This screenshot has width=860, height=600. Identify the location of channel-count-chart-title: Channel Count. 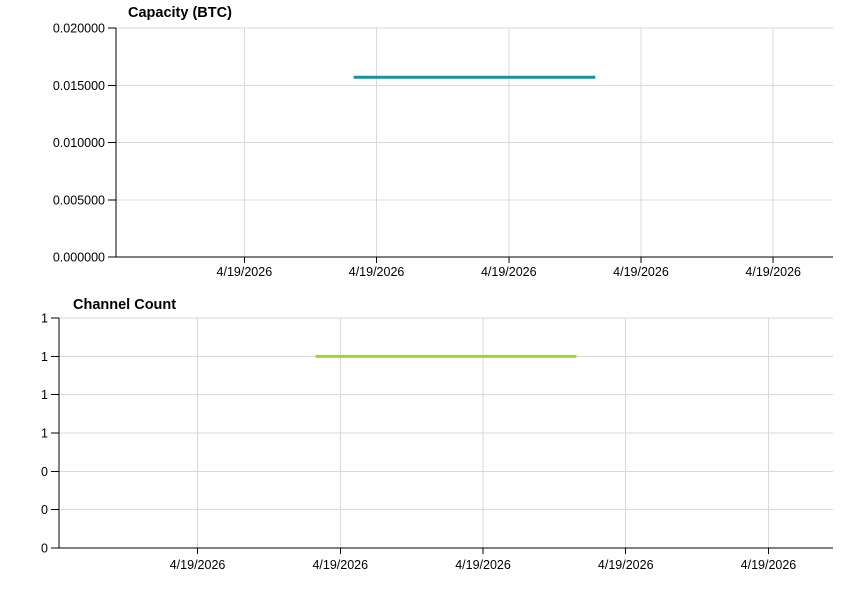
(125, 305).